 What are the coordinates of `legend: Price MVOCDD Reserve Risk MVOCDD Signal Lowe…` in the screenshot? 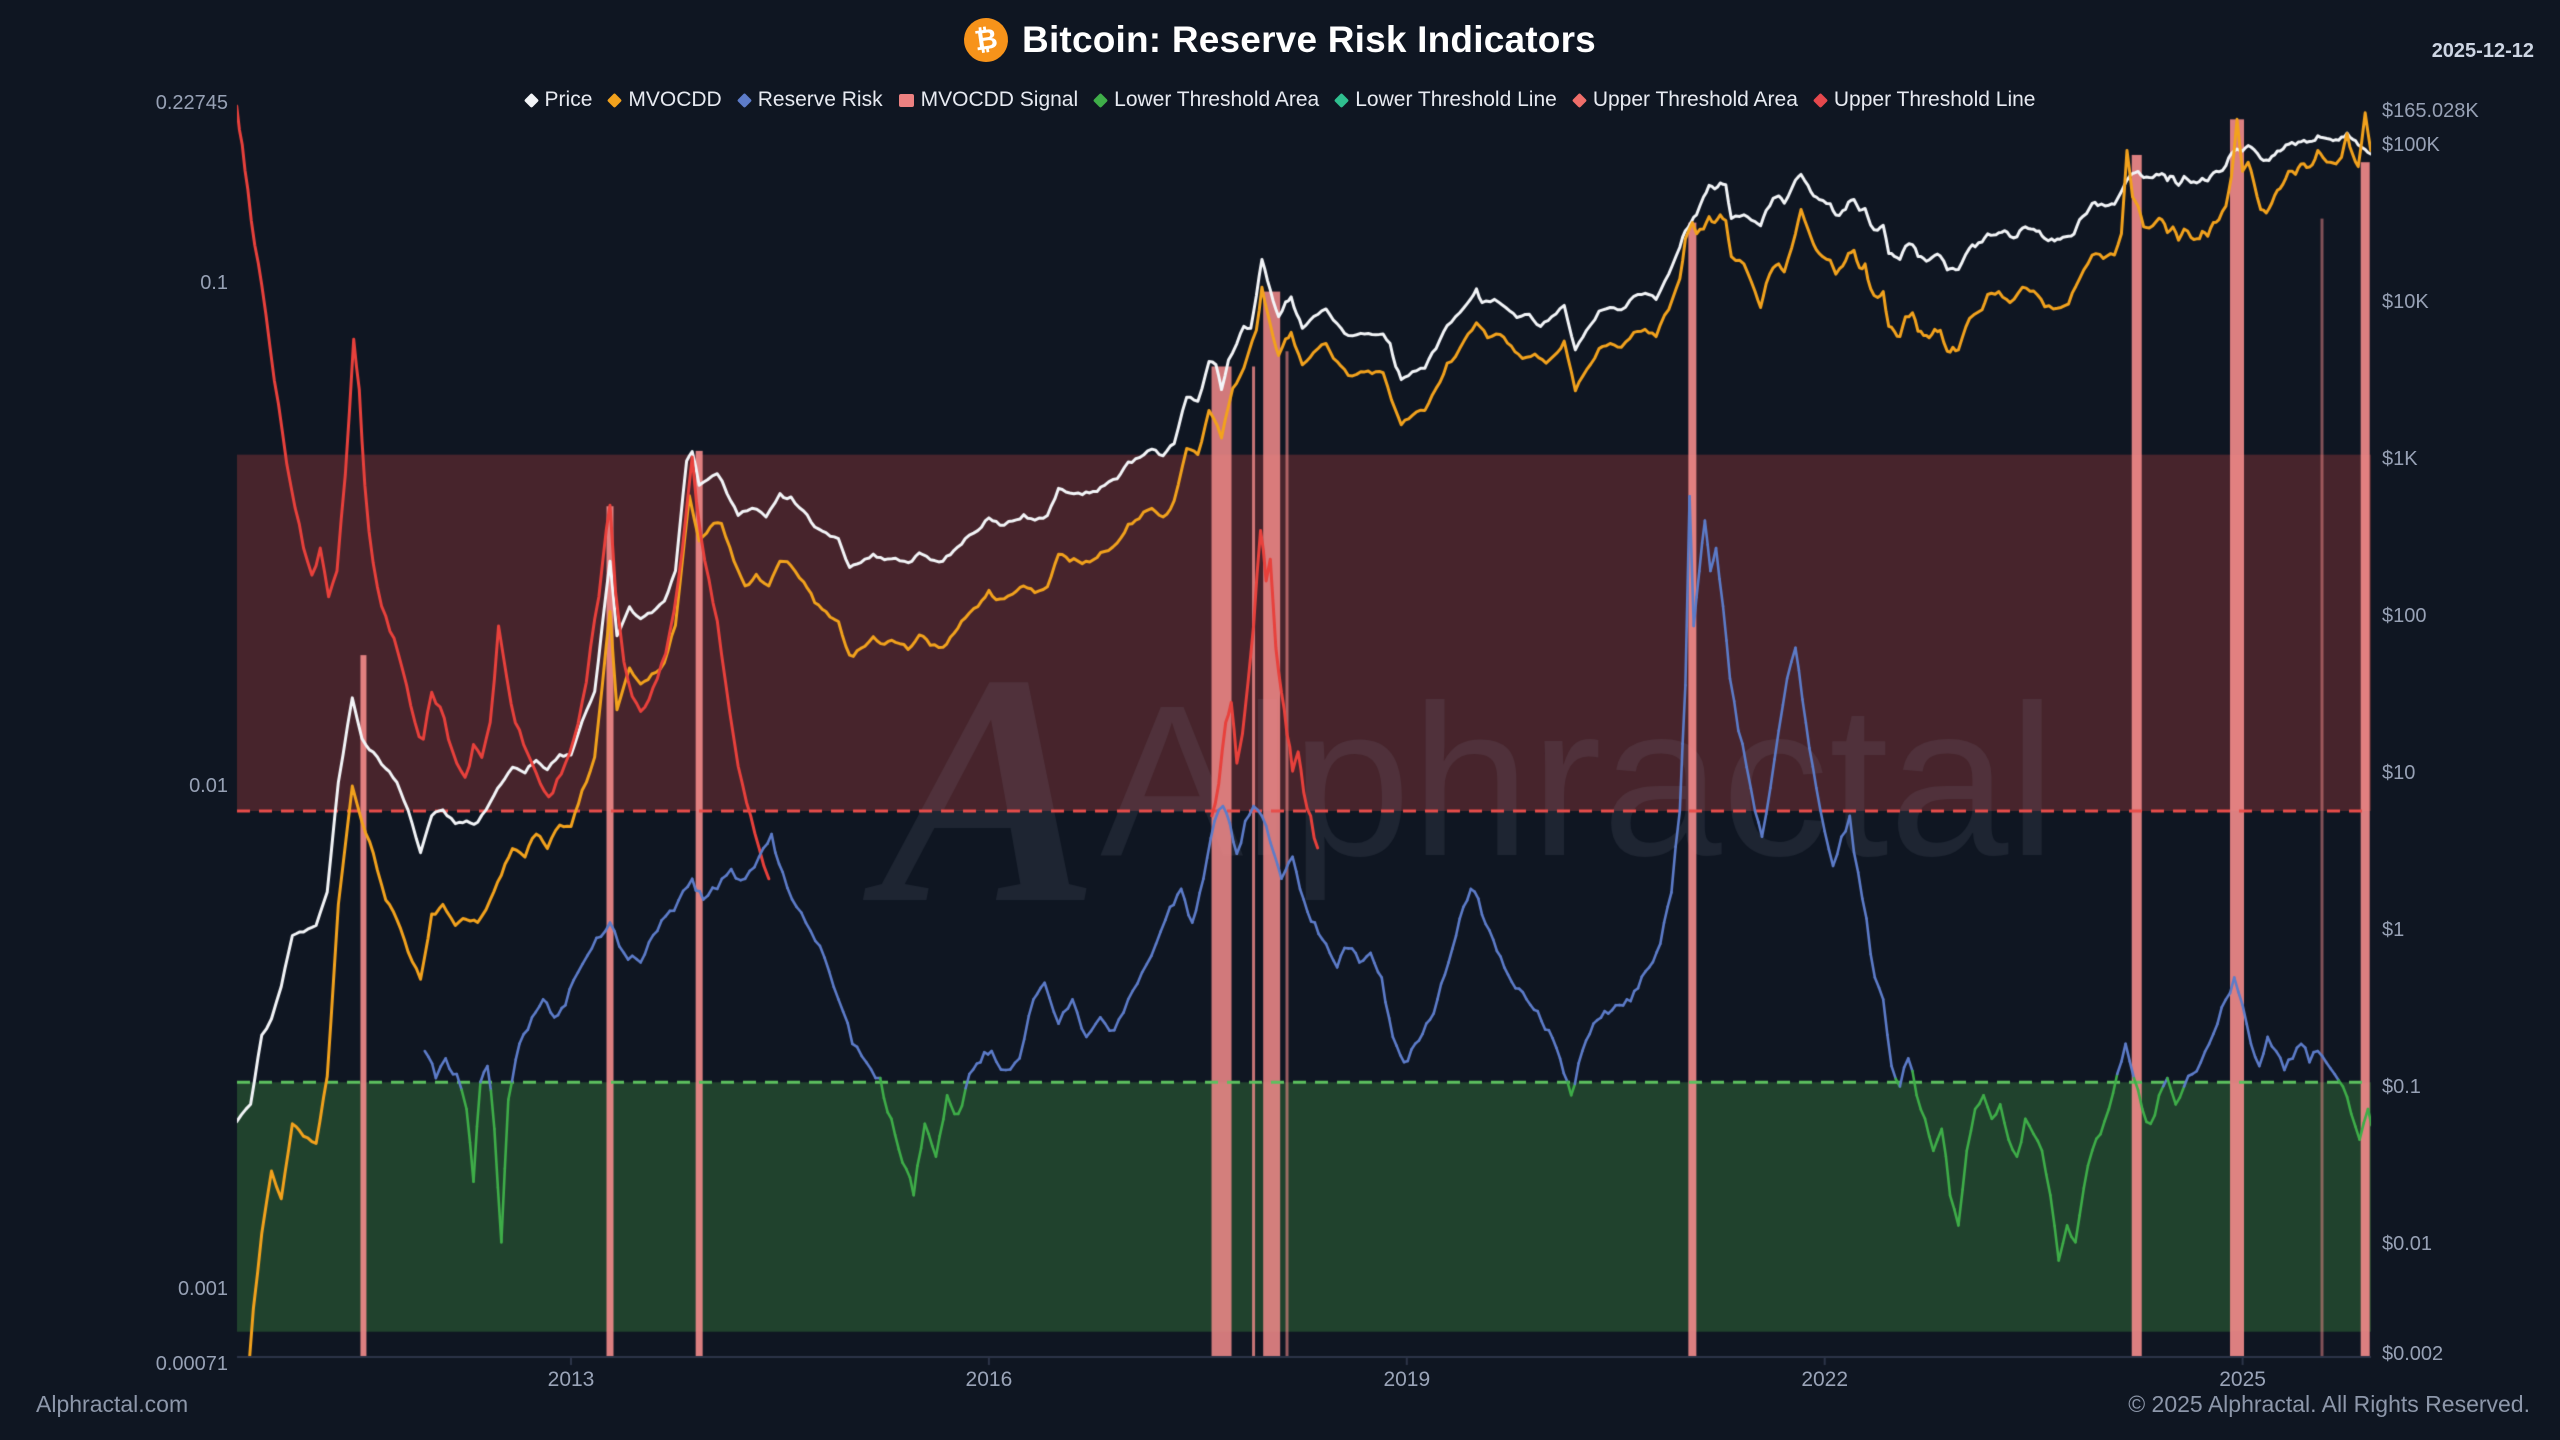 It's located at (1280, 100).